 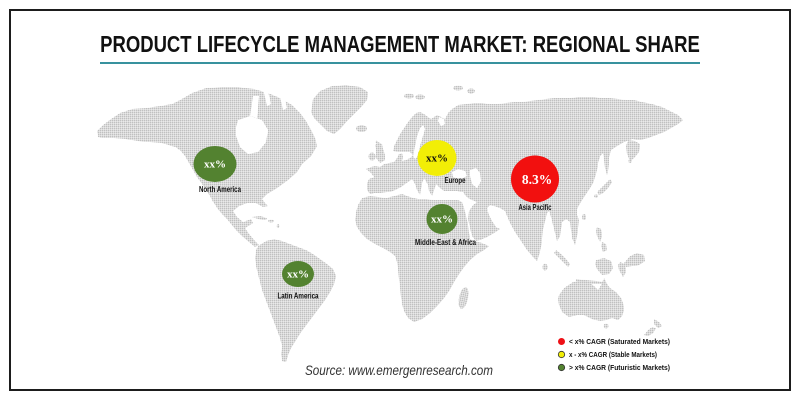 I want to click on svg-text: > x% CAGR (Futuristic Markets), so click(x=619, y=367).